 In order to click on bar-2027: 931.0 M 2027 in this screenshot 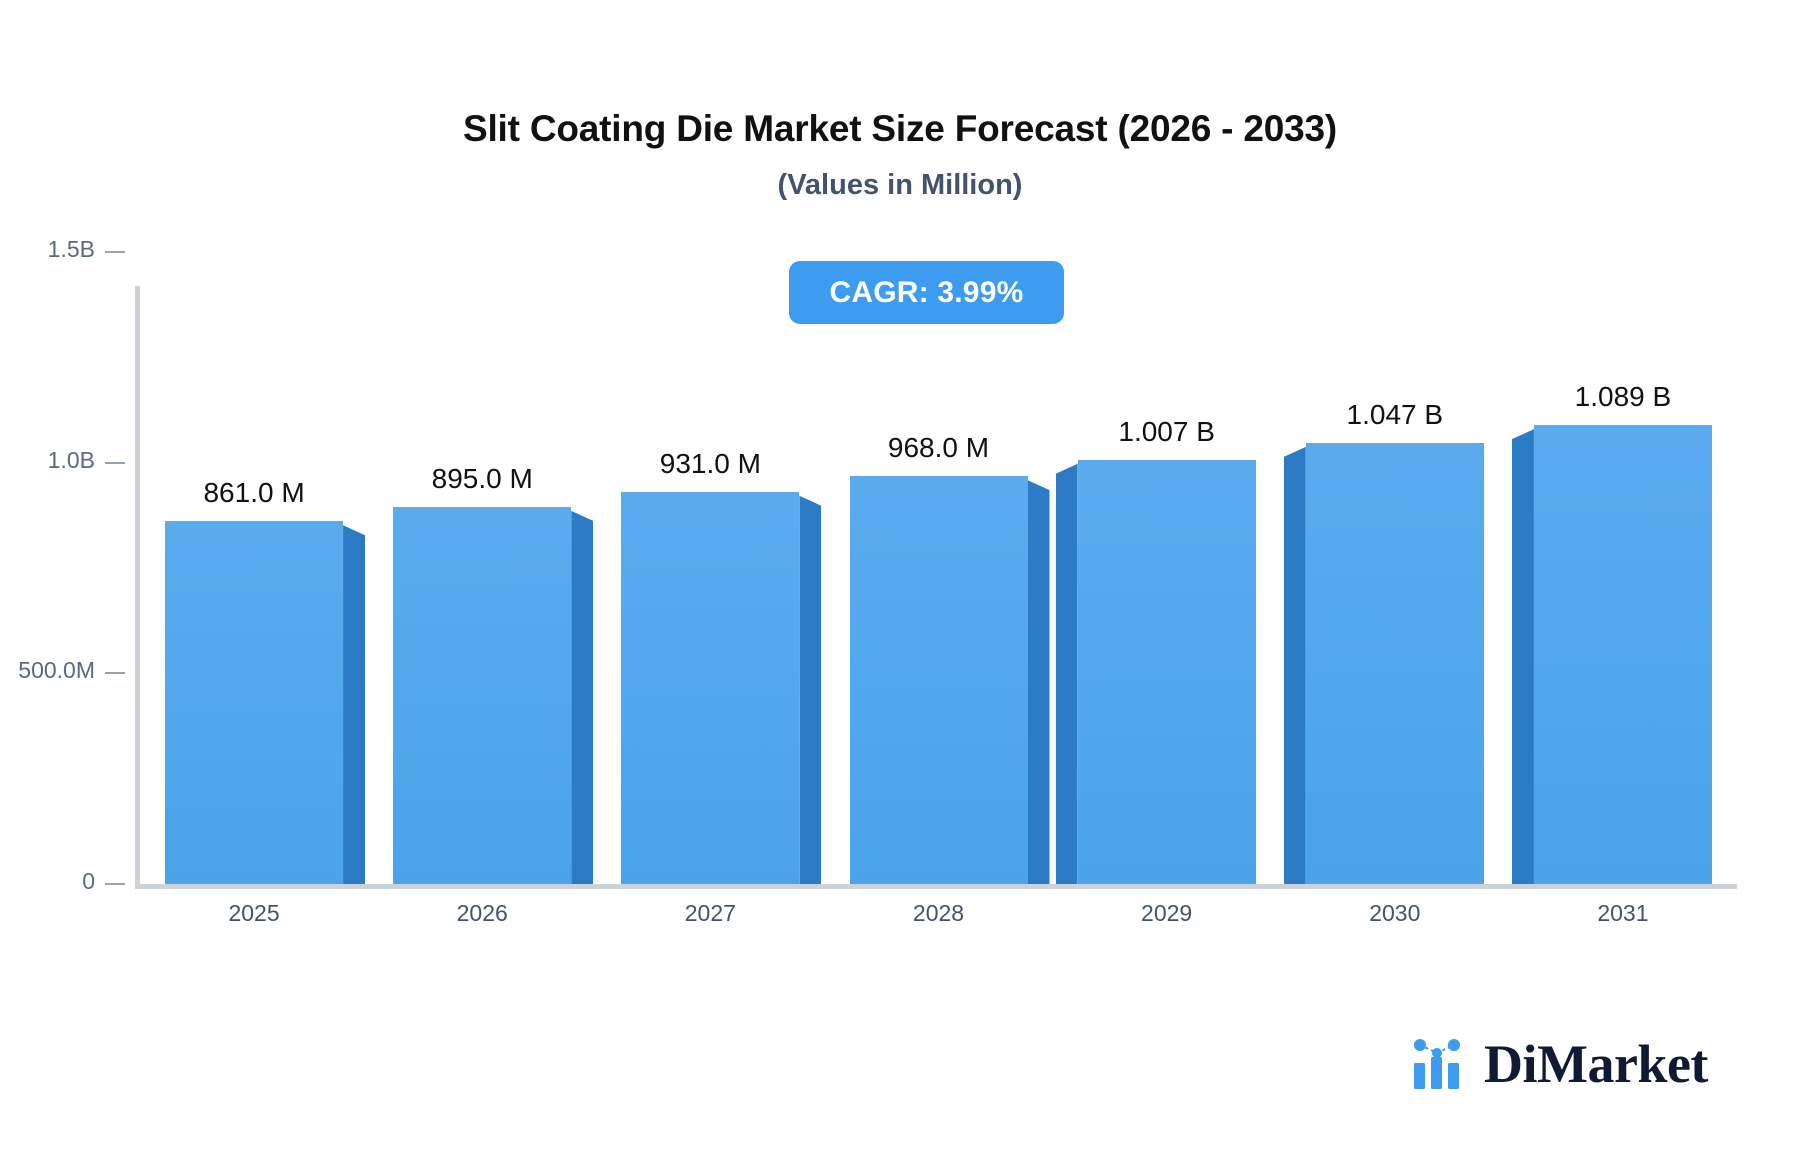, I will do `click(721, 687)`.